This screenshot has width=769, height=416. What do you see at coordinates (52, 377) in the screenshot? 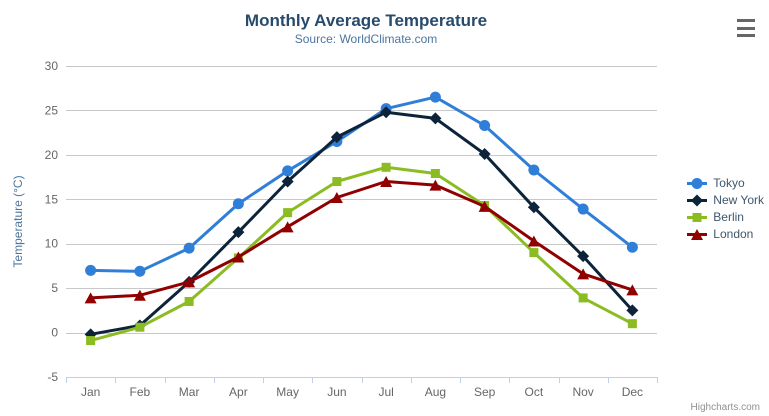
I see `y-axis-label: -5` at bounding box center [52, 377].